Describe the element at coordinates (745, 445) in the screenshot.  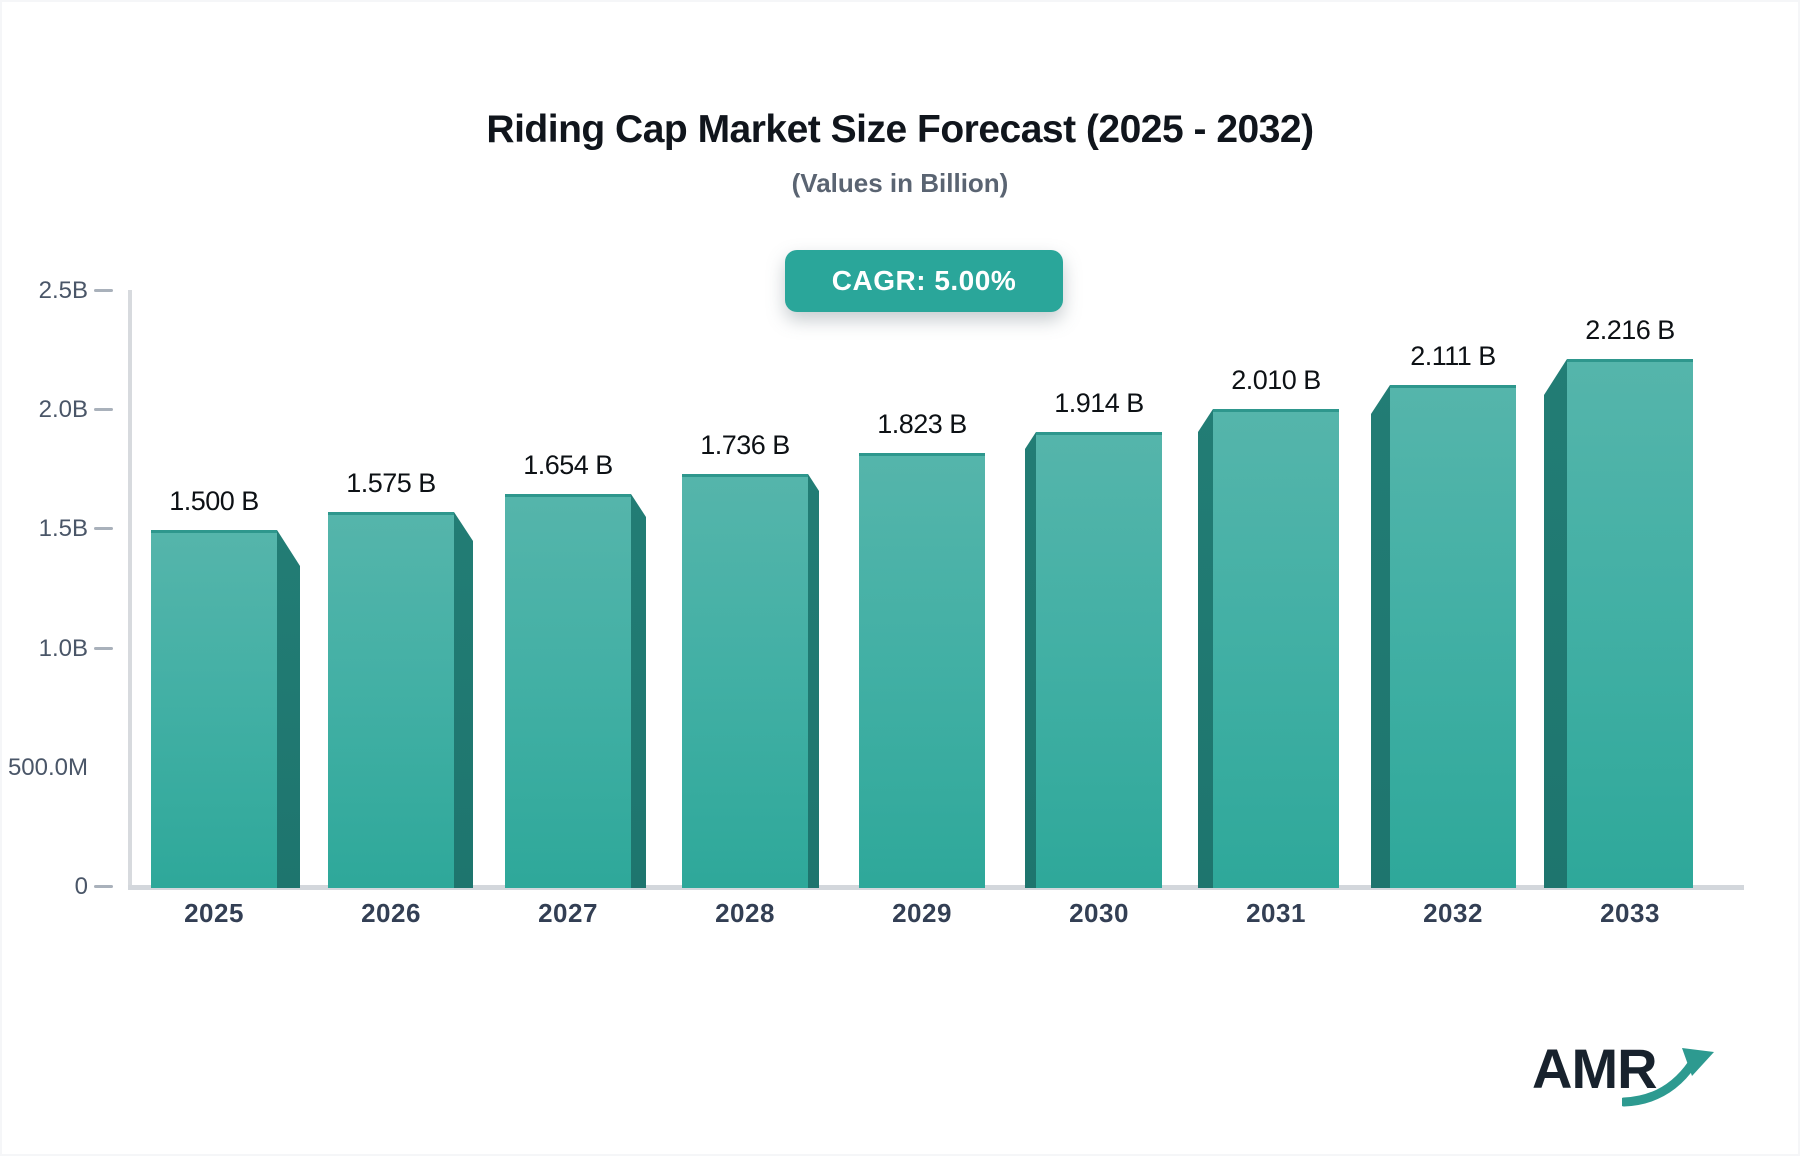
I see `bar-value-label-2028: 1.736 B` at that location.